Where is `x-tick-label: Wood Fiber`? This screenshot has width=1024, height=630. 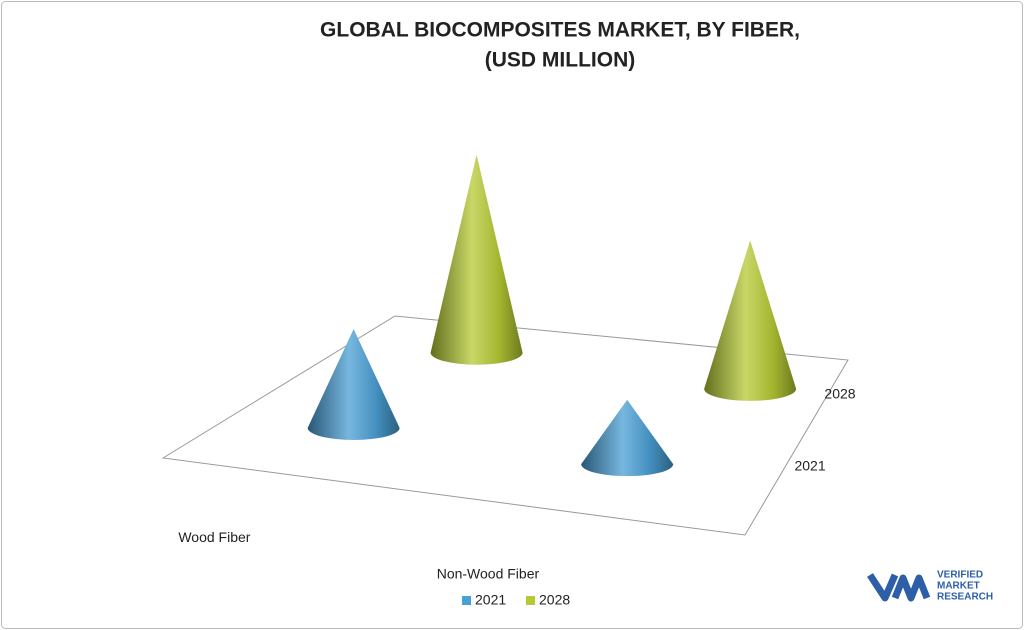 x-tick-label: Wood Fiber is located at coordinates (214, 537).